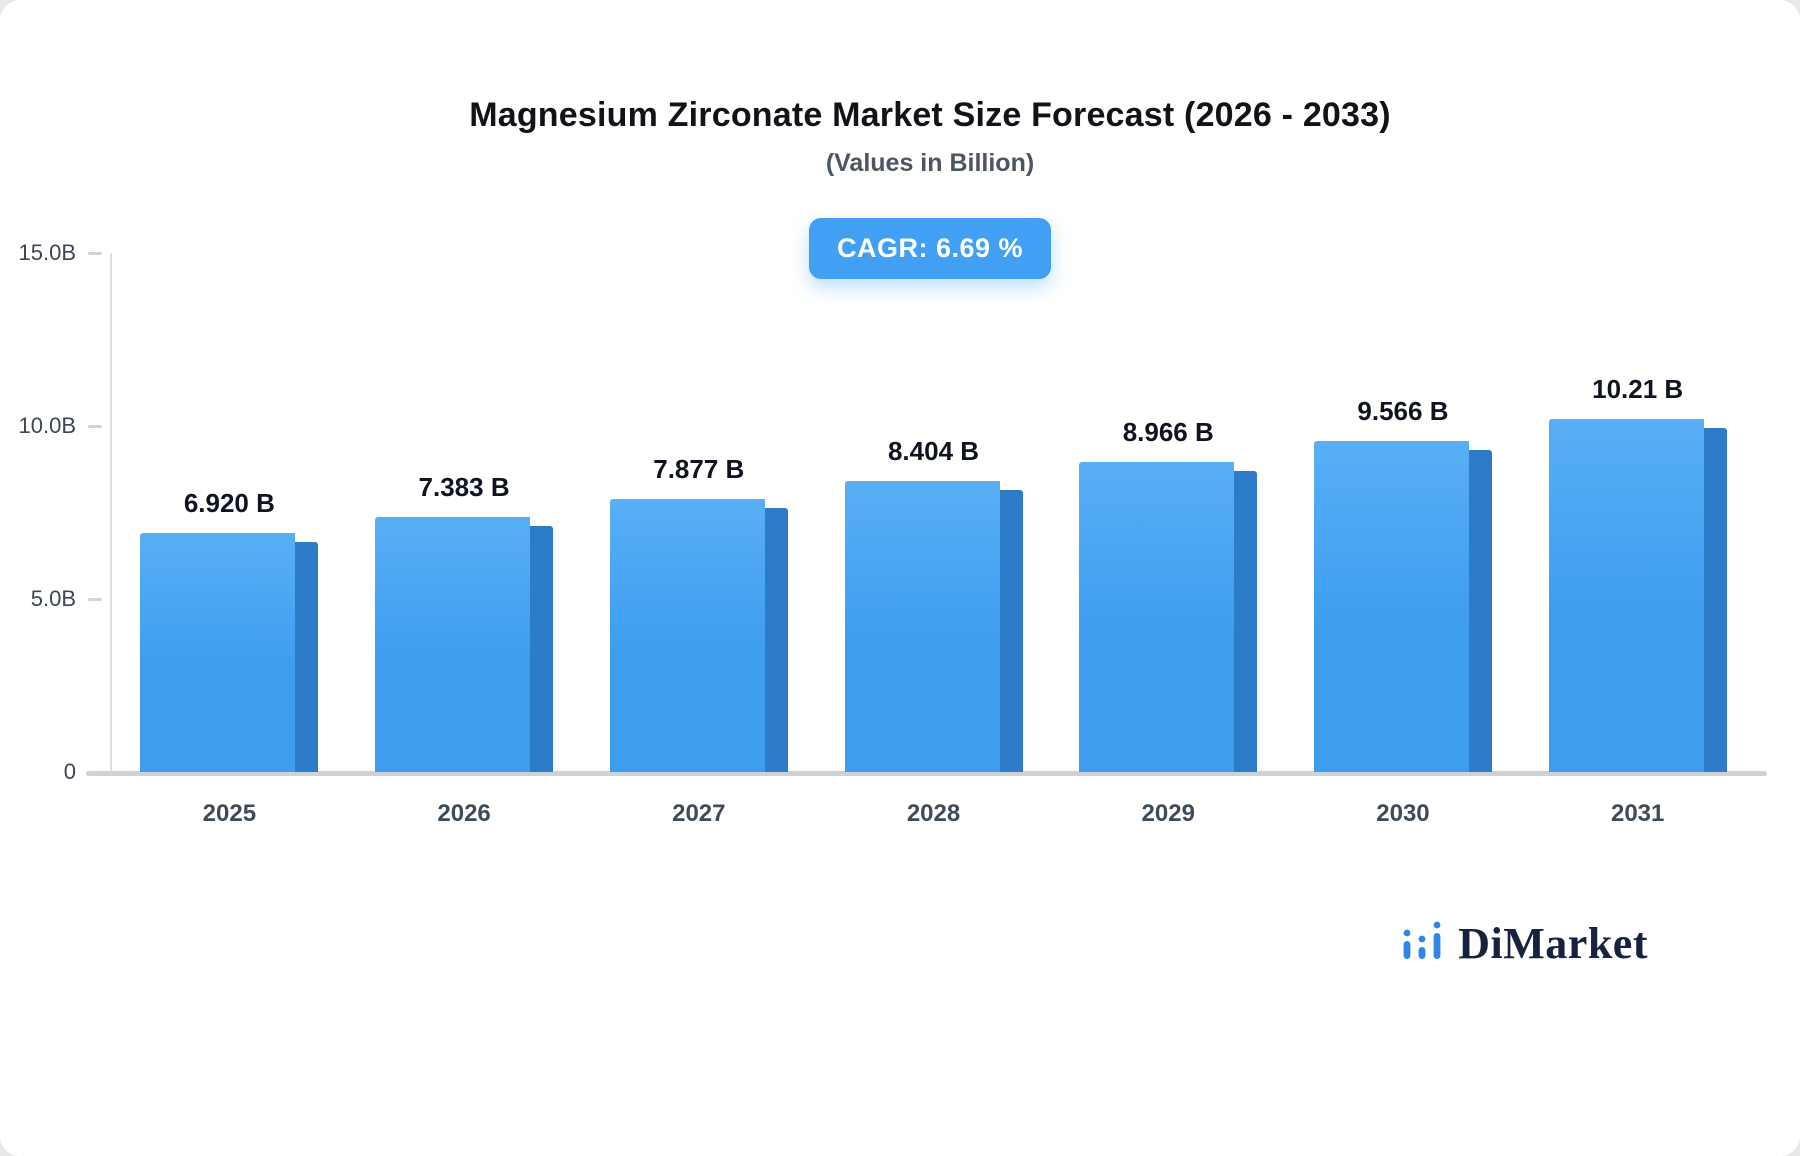 The height and width of the screenshot is (1156, 1800). Describe the element at coordinates (699, 813) in the screenshot. I see `x-axis-label: 2027` at that location.